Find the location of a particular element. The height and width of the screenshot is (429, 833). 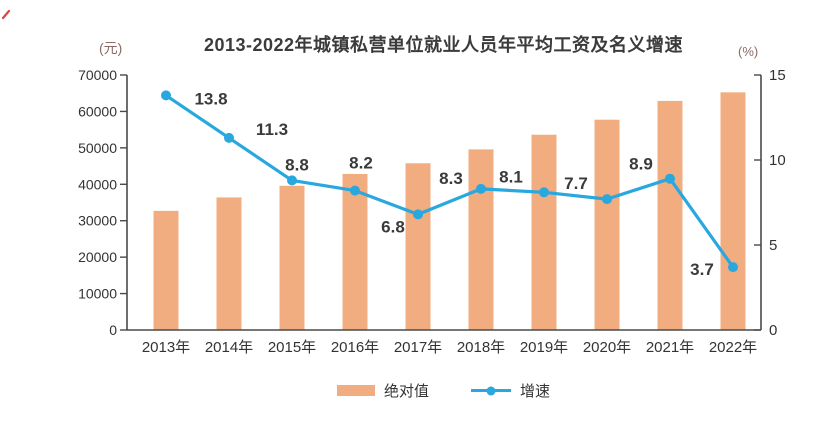

bar-2022年 is located at coordinates (733, 211).